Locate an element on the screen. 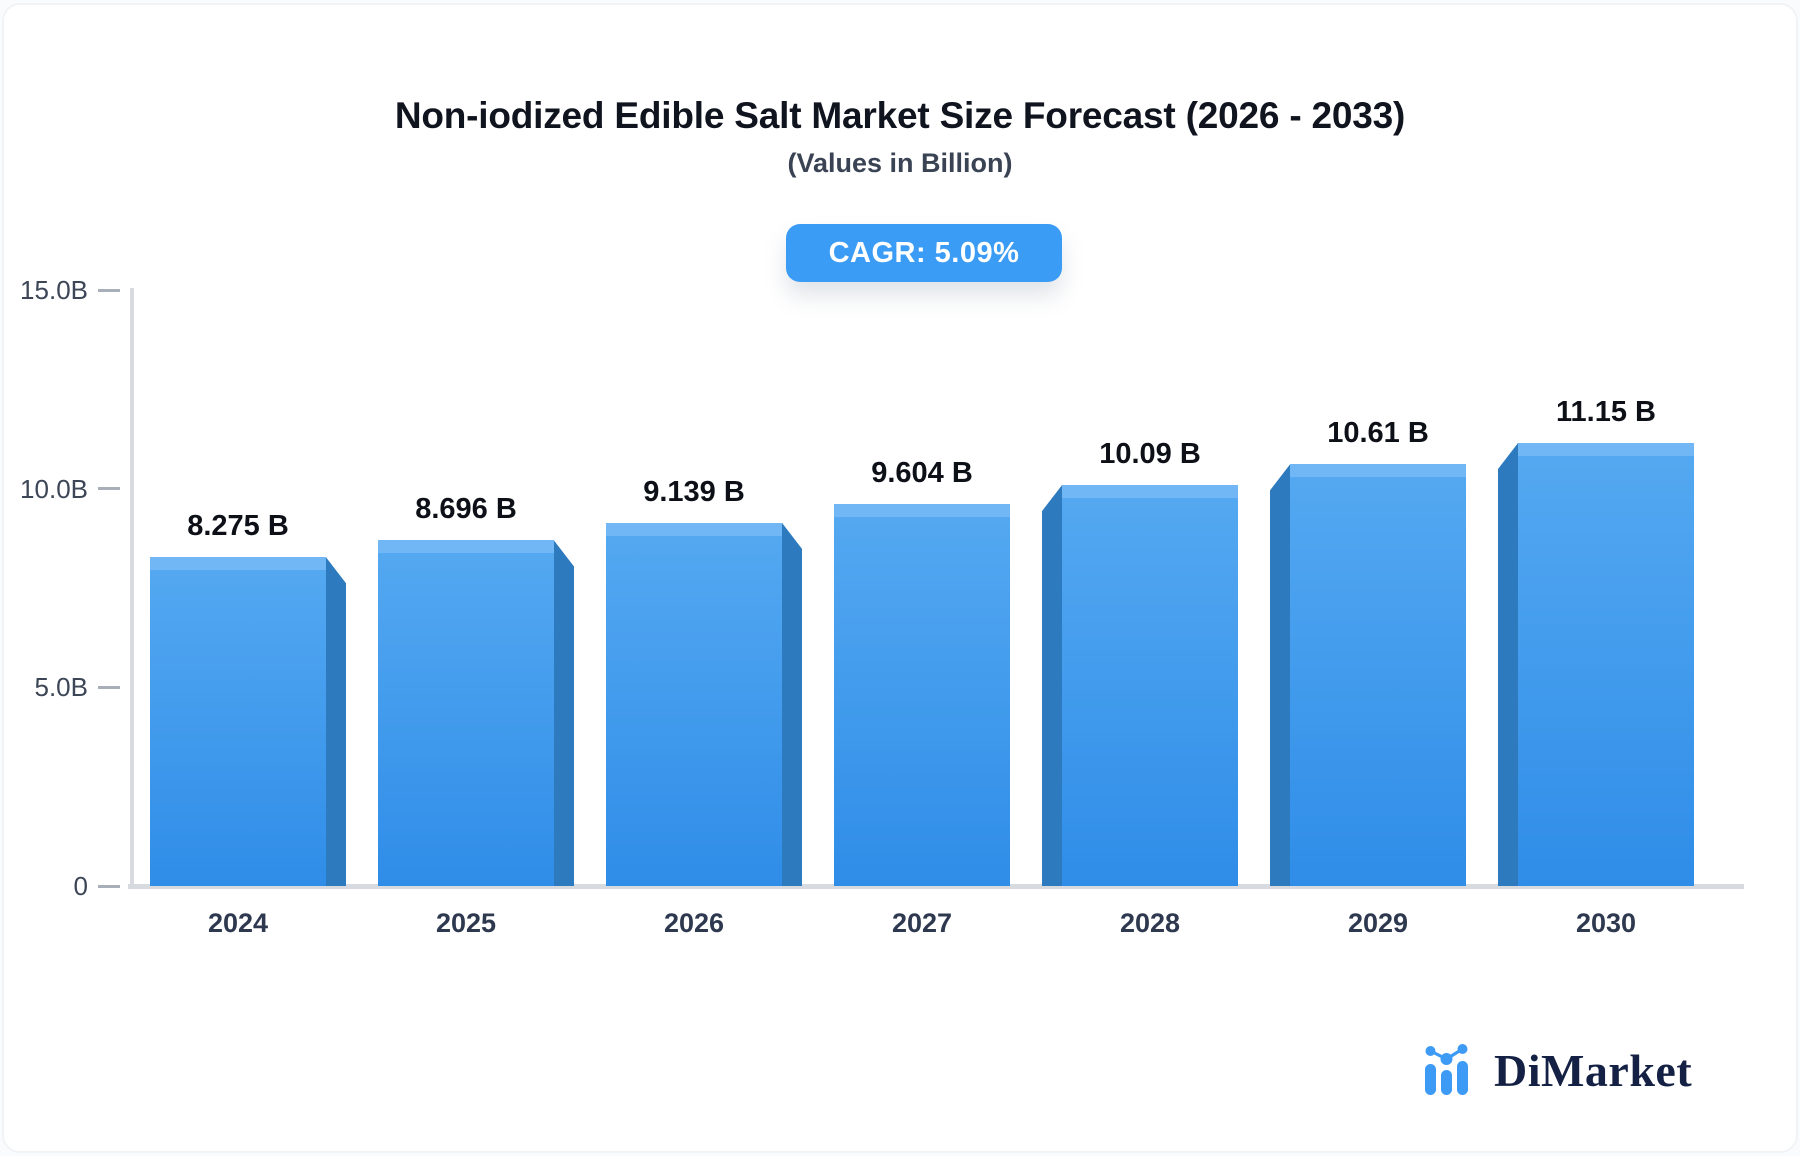  x-axis-year-label: 2026 is located at coordinates (694, 923).